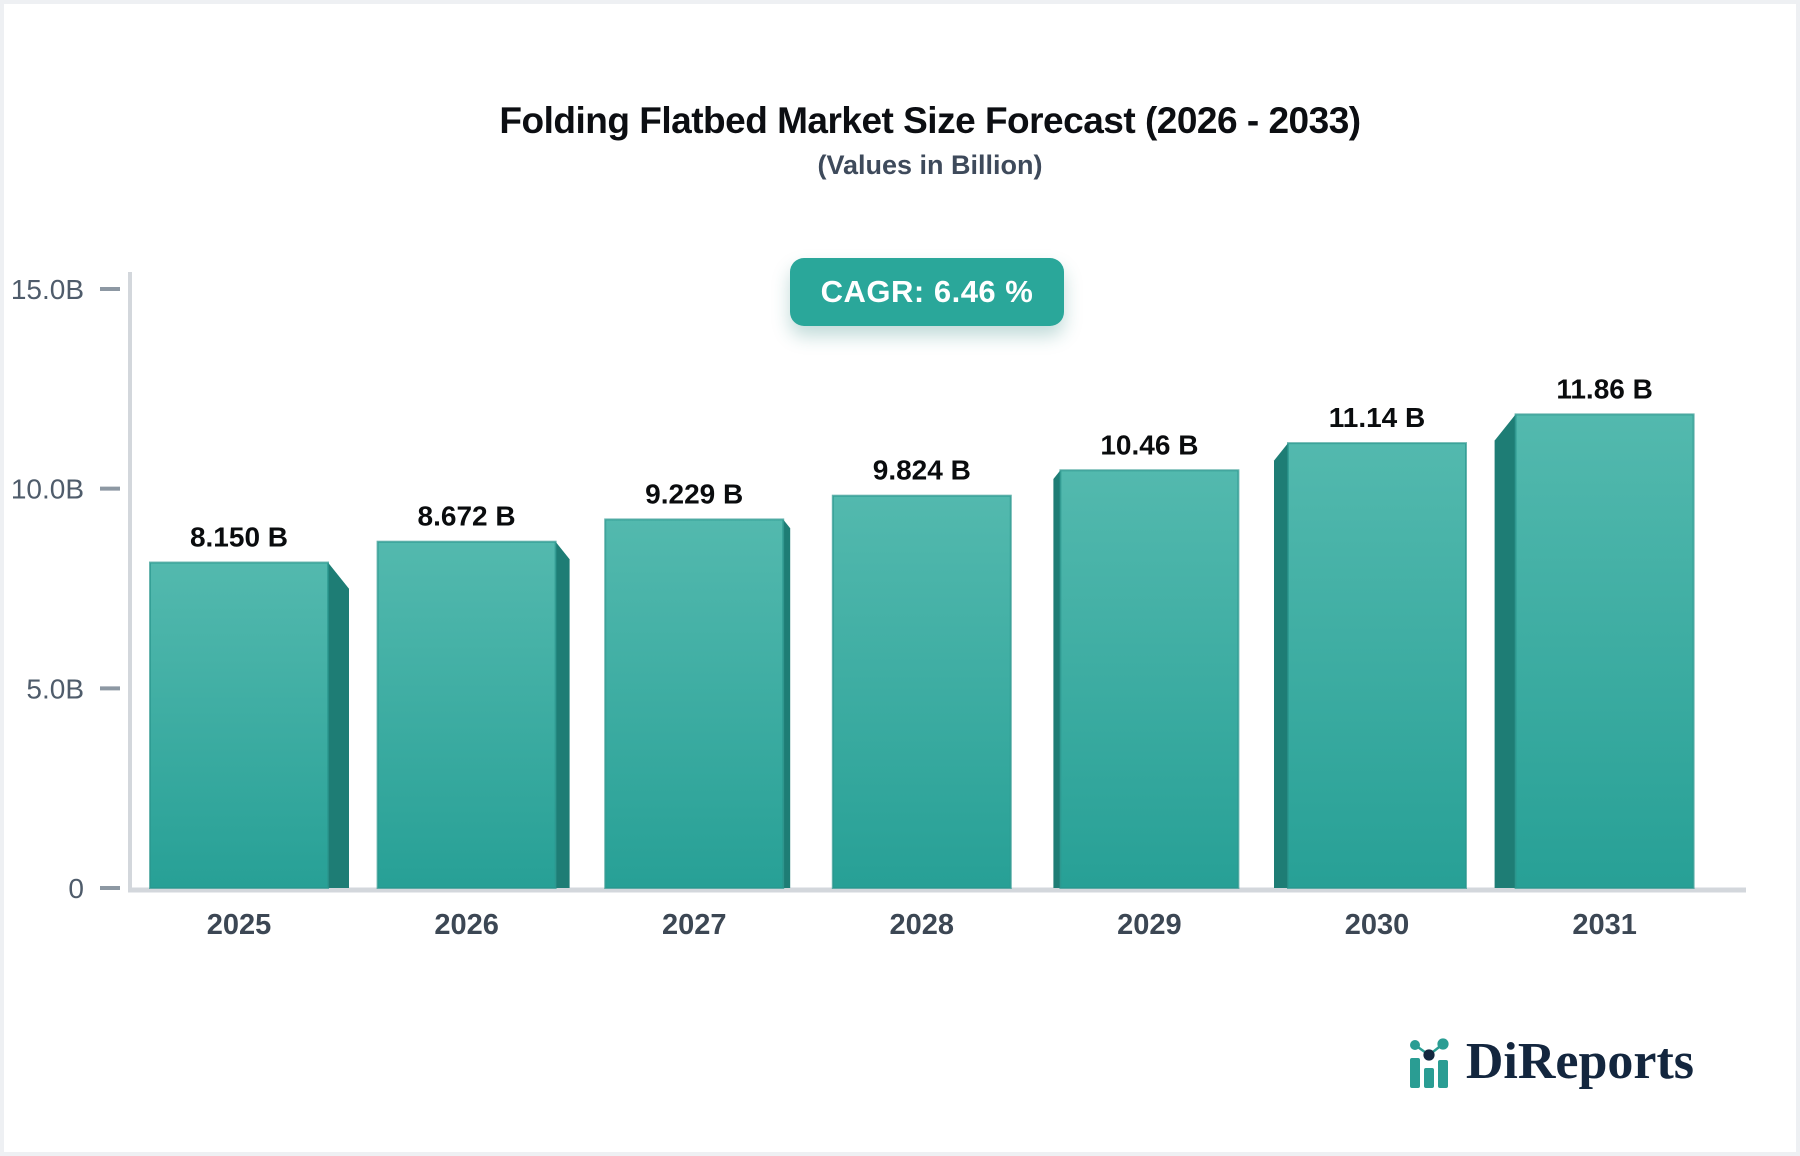  What do you see at coordinates (466, 714) in the screenshot?
I see `bar-2026` at bounding box center [466, 714].